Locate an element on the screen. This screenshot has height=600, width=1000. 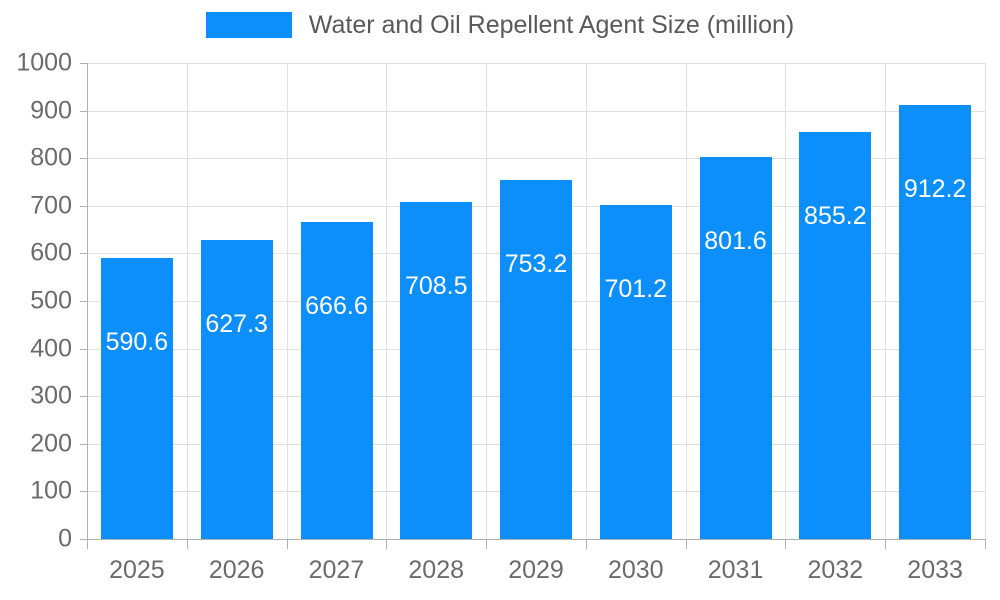
x-axis-tick-label: 2032 is located at coordinates (835, 570).